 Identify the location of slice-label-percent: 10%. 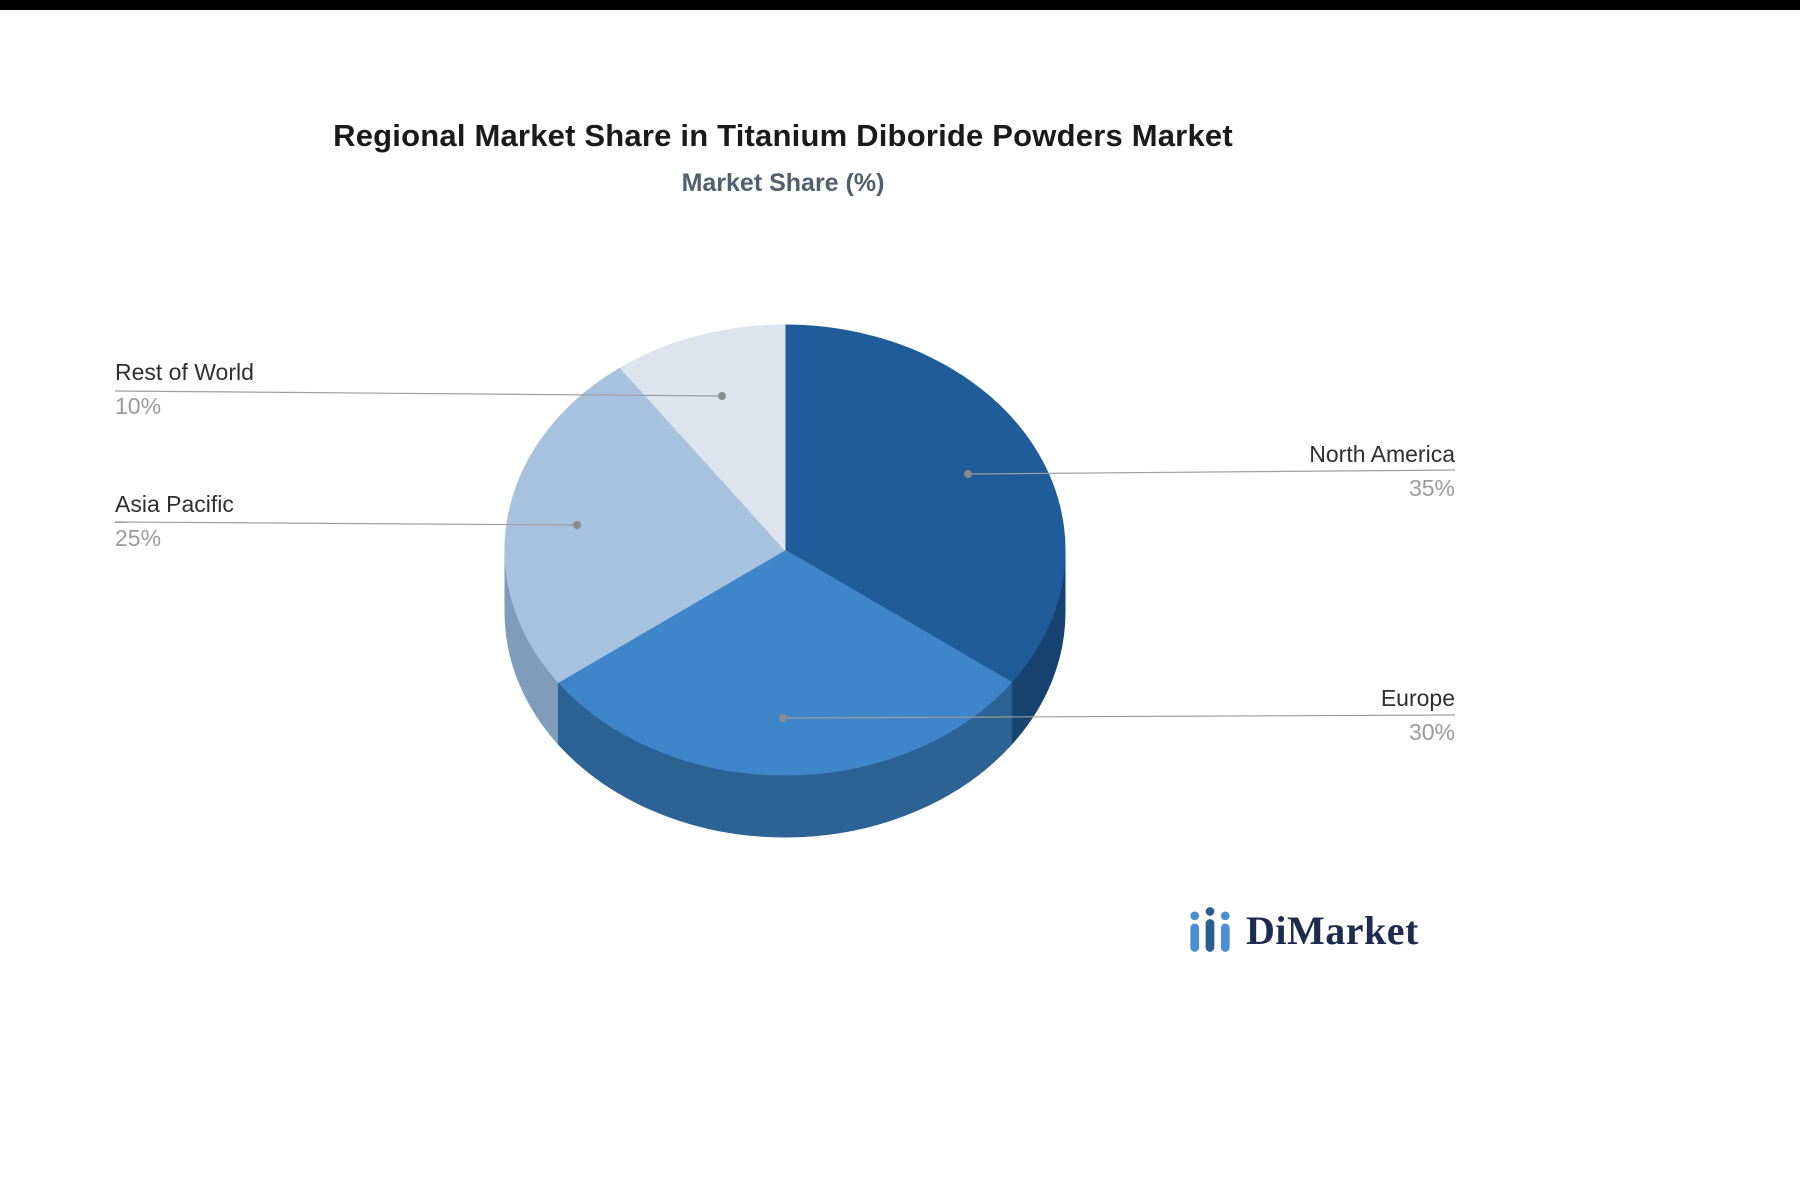
(138, 406).